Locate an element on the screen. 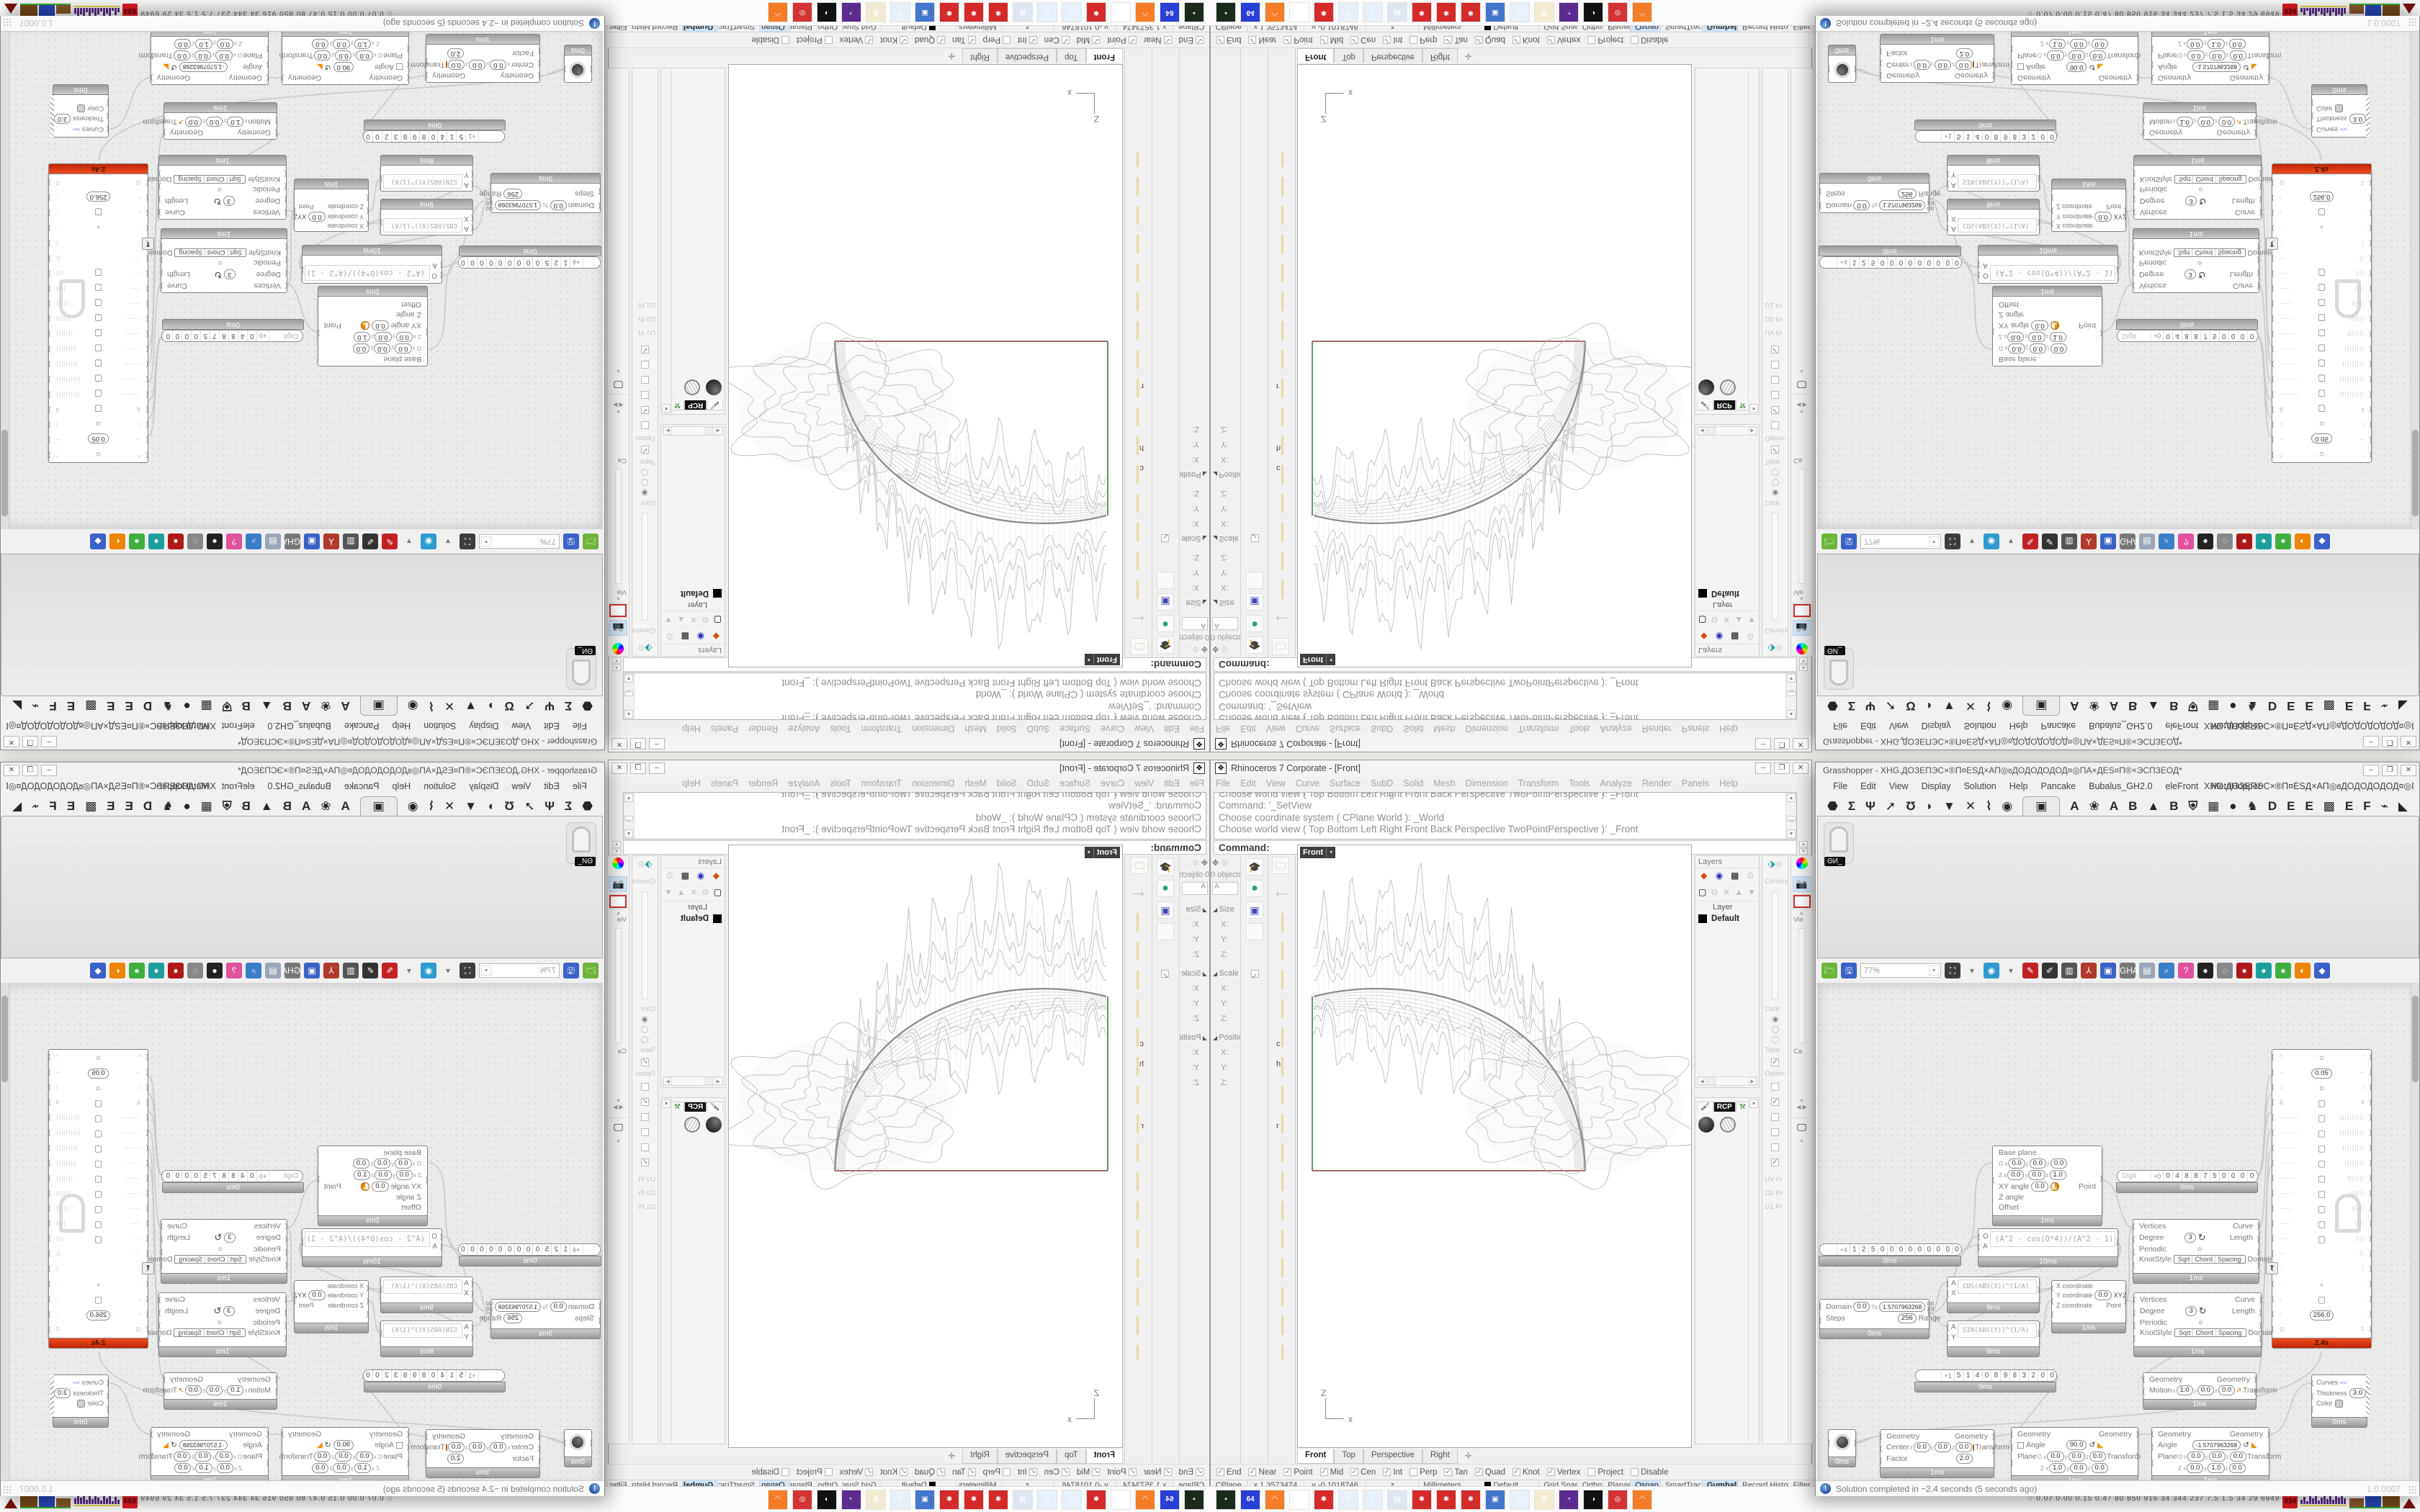 The height and width of the screenshot is (1512, 2420). osnap-toggle: Mid is located at coordinates (1331, 1472).